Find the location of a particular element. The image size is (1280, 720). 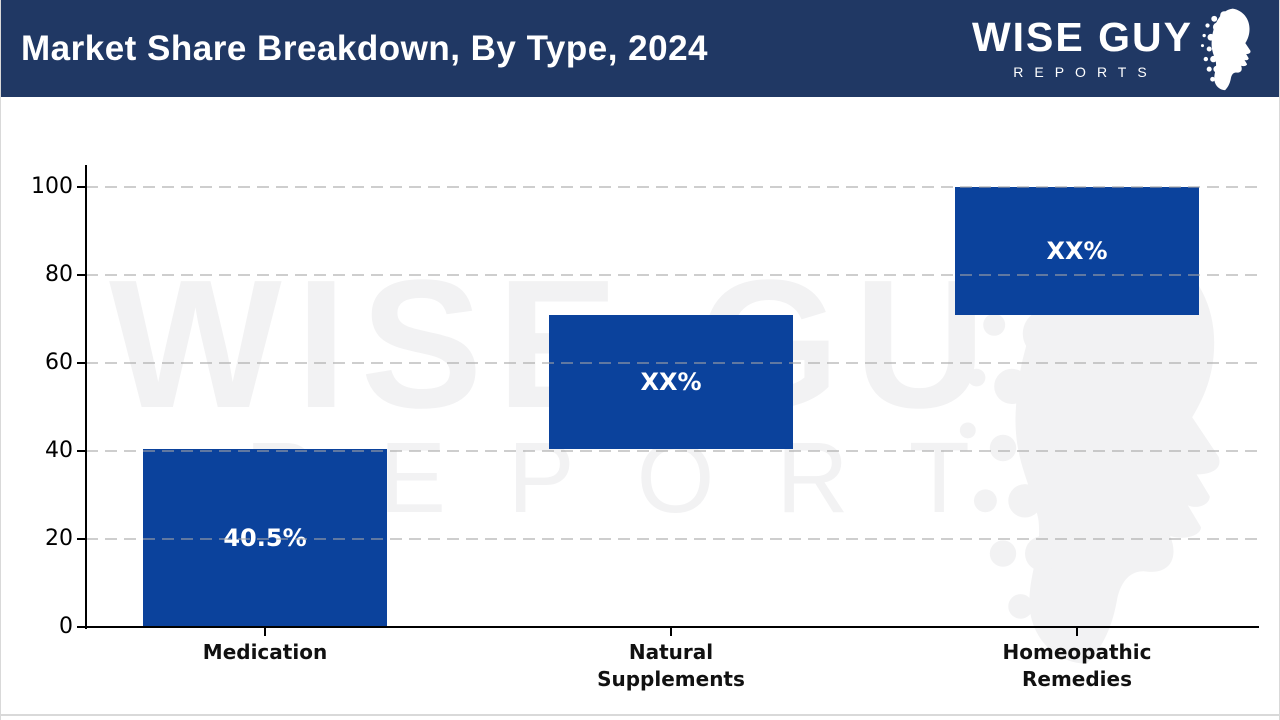

x-category-label-3: Homeopathic Remedies is located at coordinates (1077, 666).